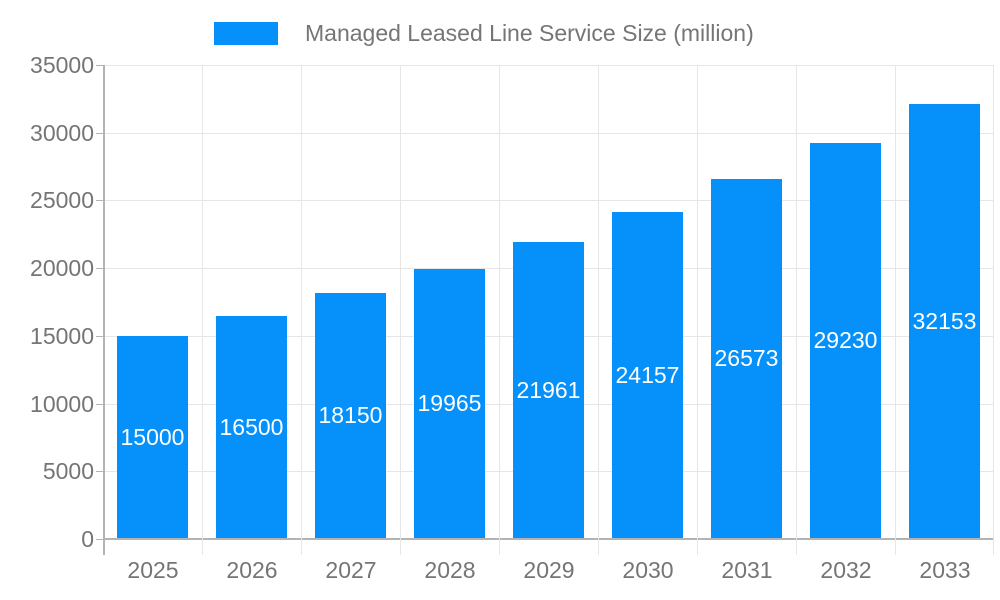 The height and width of the screenshot is (600, 1000). Describe the element at coordinates (548, 539) in the screenshot. I see `x-axis-baseline` at that location.